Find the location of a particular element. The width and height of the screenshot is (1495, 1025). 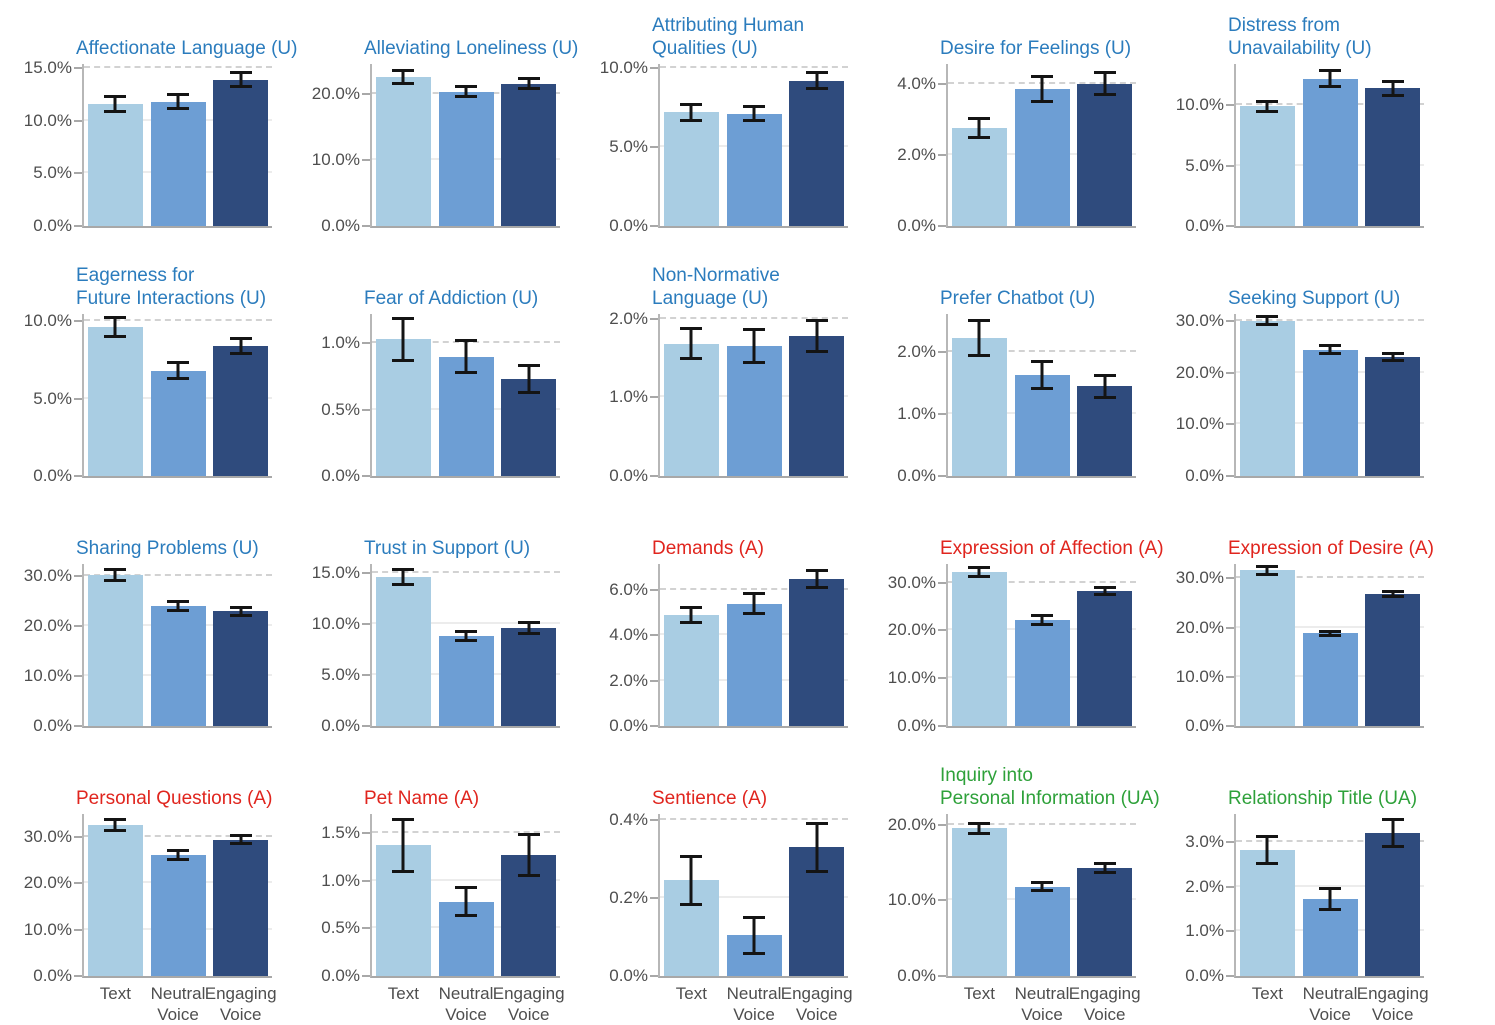

y-tick-label: 30.0% is located at coordinates (47, 836).